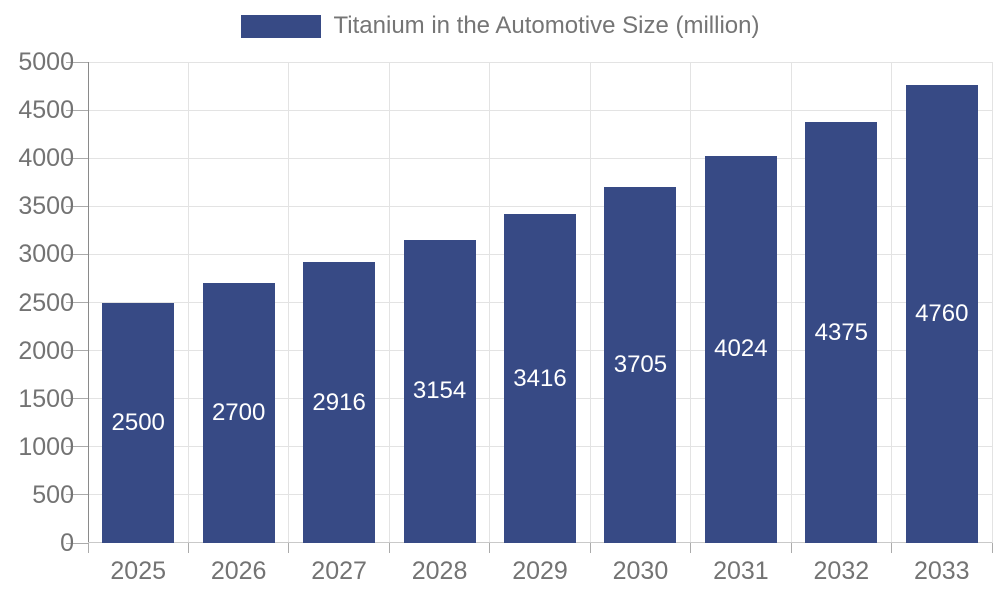 This screenshot has width=1000, height=600. I want to click on x-axis-tick-label: 2031, so click(741, 571).